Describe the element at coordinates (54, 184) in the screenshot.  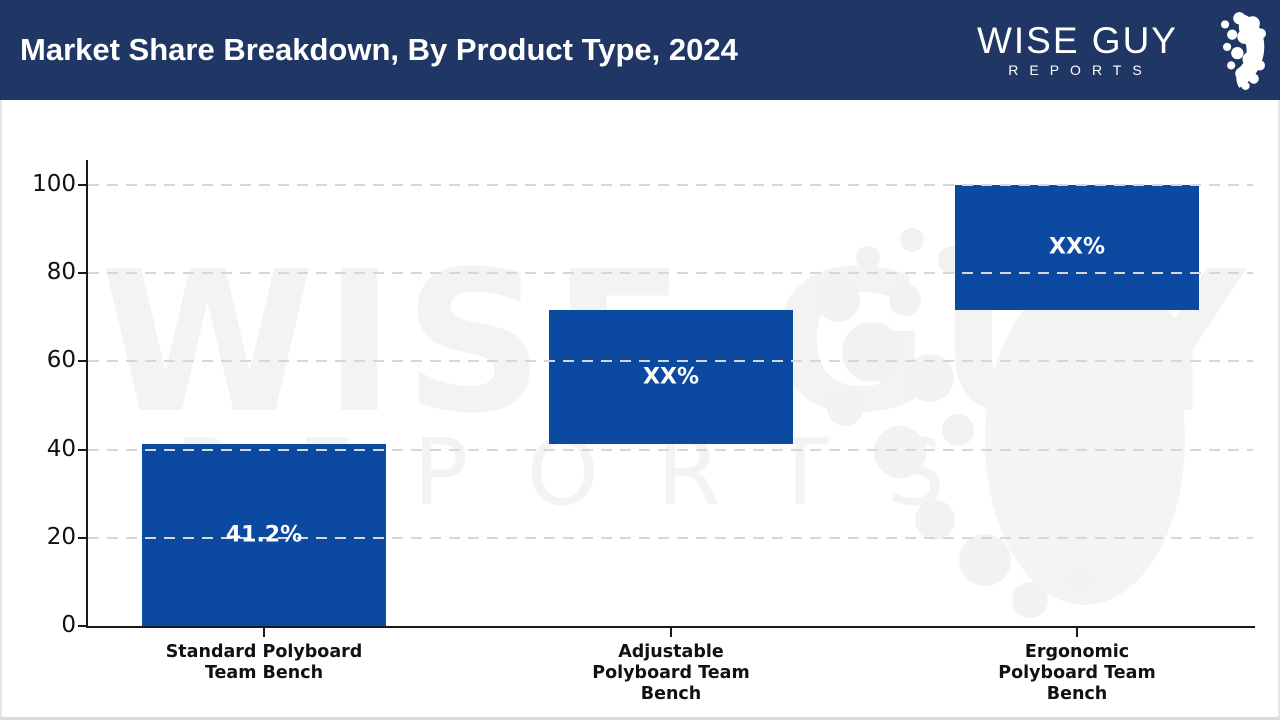
I see `y-tick-label-100: 100` at that location.